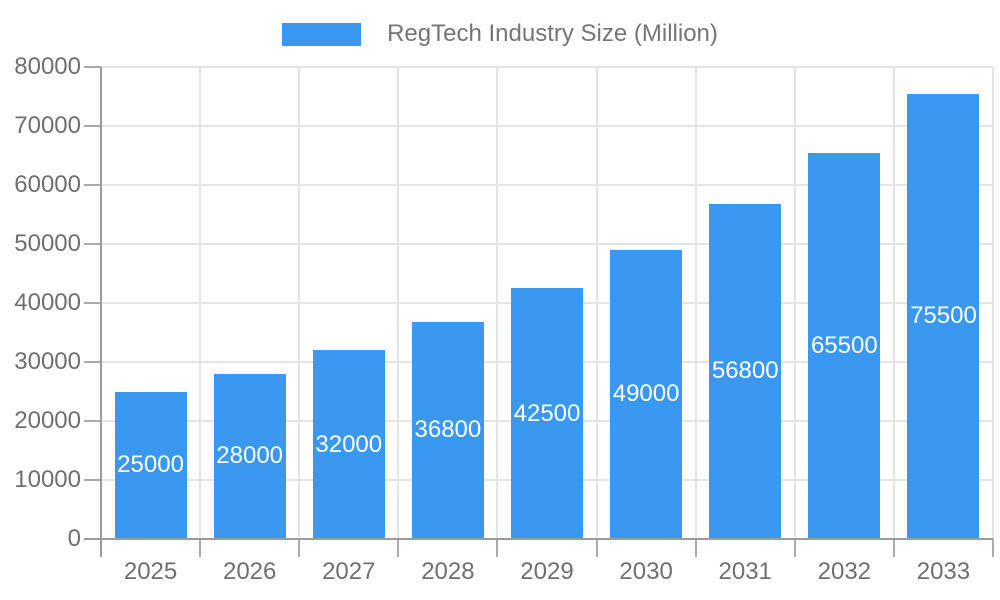 The image size is (1000, 600). I want to click on bar-value-label: 65500, so click(844, 345).